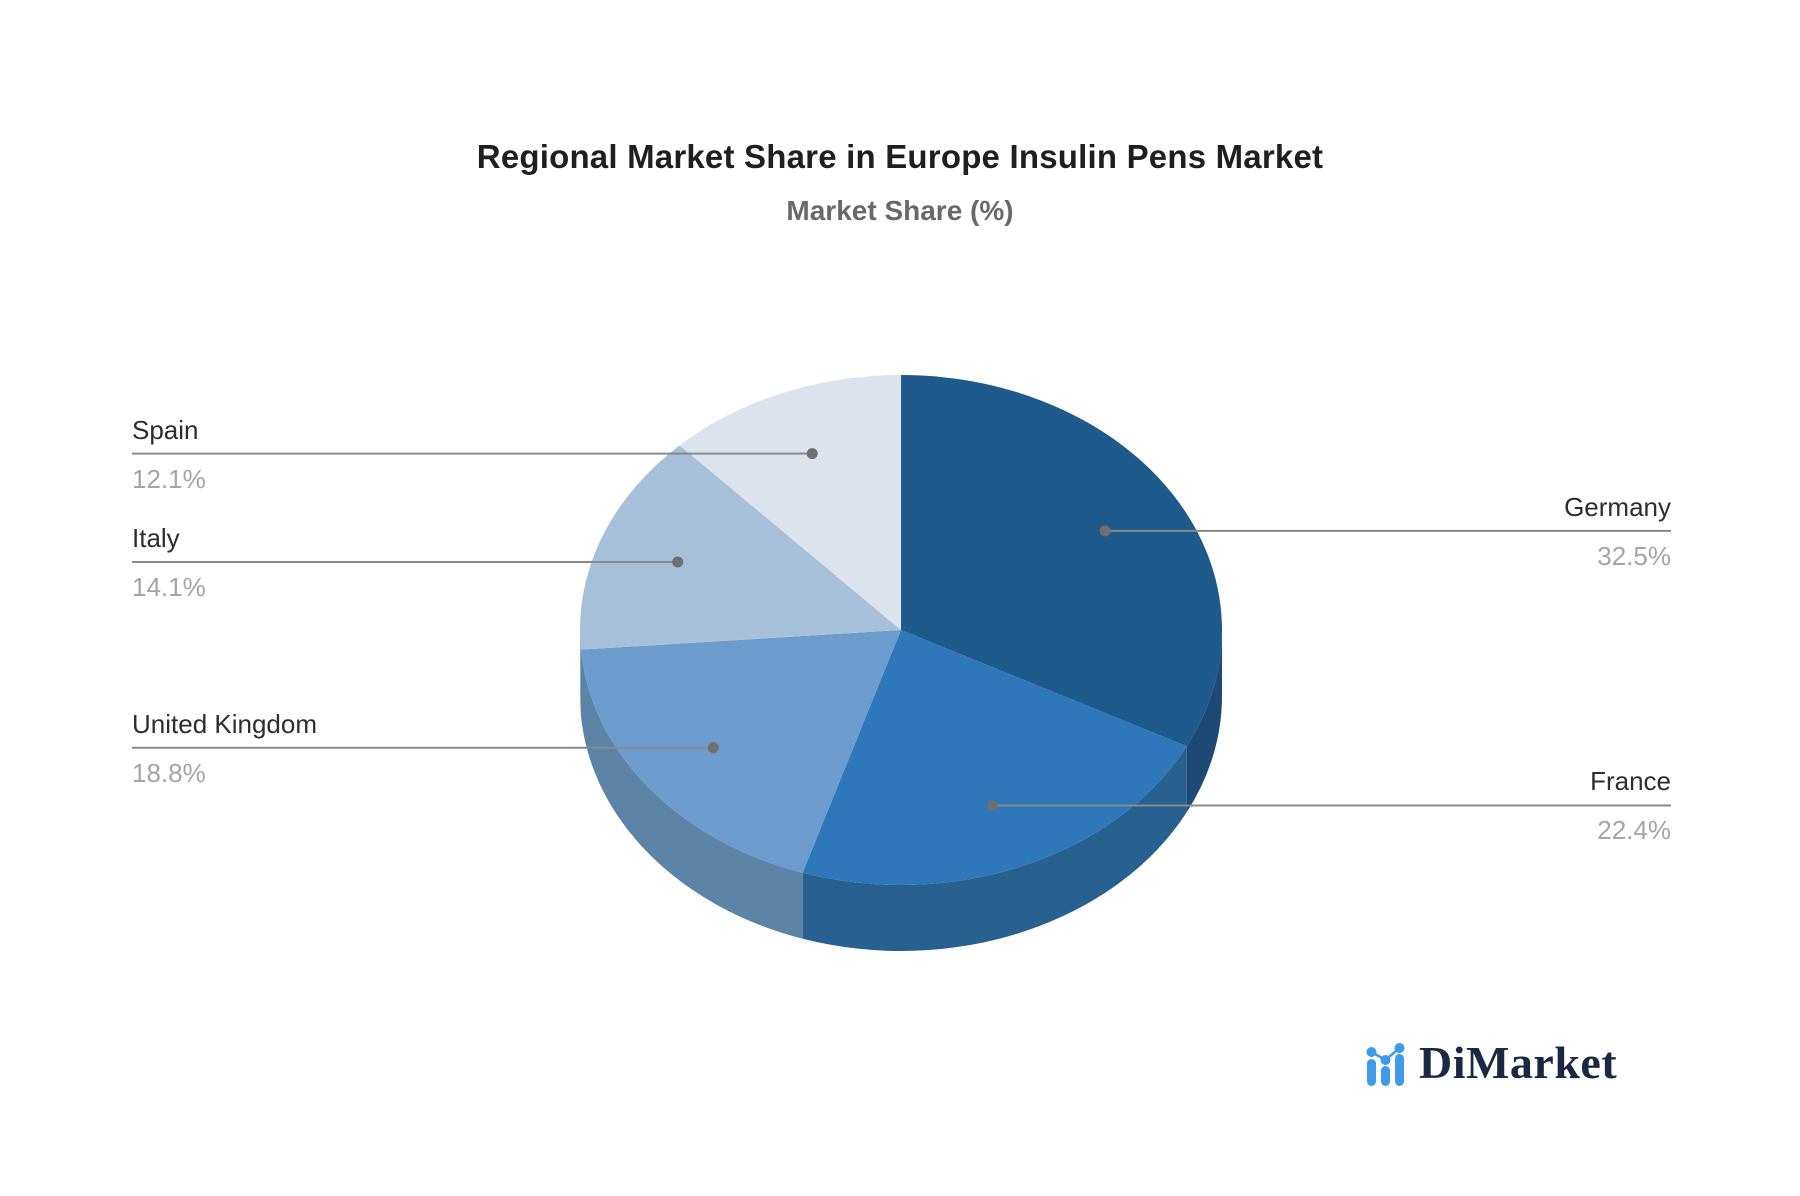 This screenshot has width=1800, height=1196. Describe the element at coordinates (1461, 805) in the screenshot. I see `slice-label-france: France 22.4%` at that location.